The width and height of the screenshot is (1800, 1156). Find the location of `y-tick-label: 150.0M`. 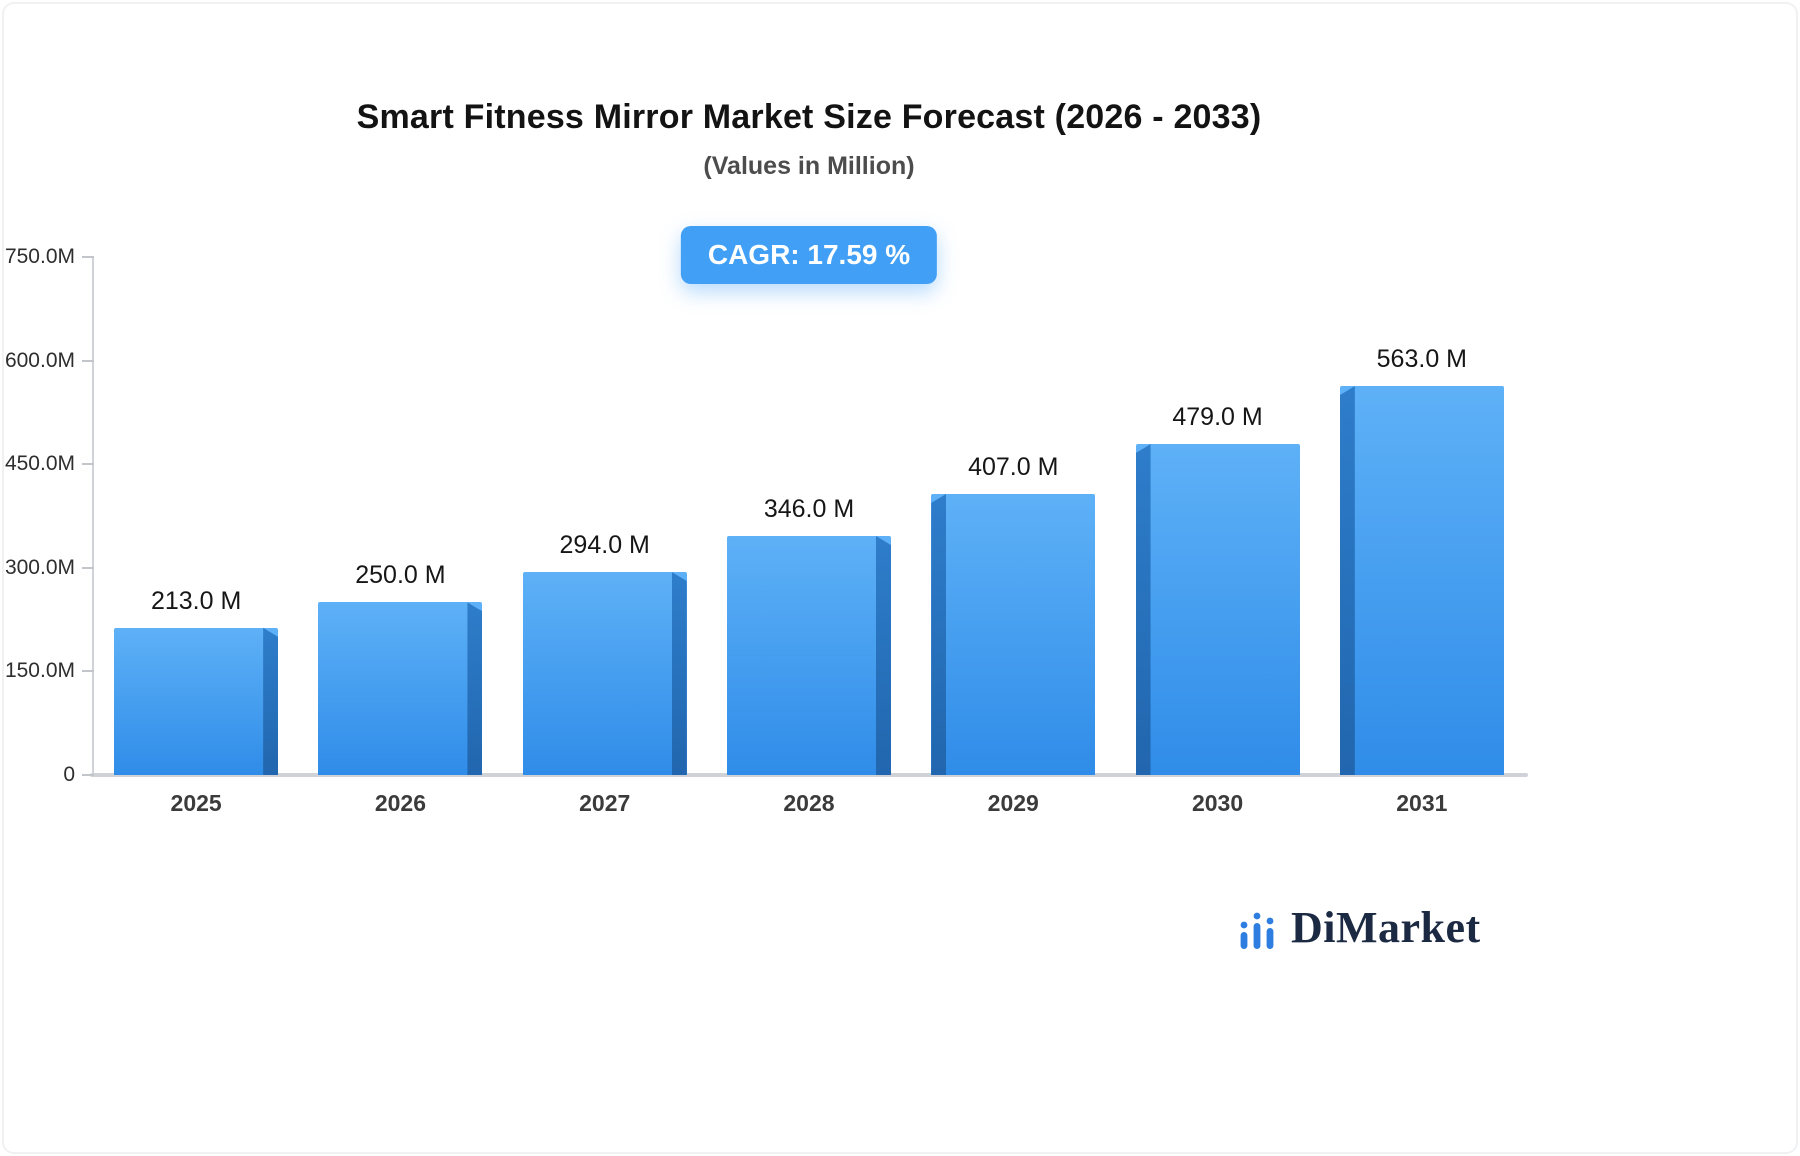

y-tick-label: 150.0M is located at coordinates (39, 671).